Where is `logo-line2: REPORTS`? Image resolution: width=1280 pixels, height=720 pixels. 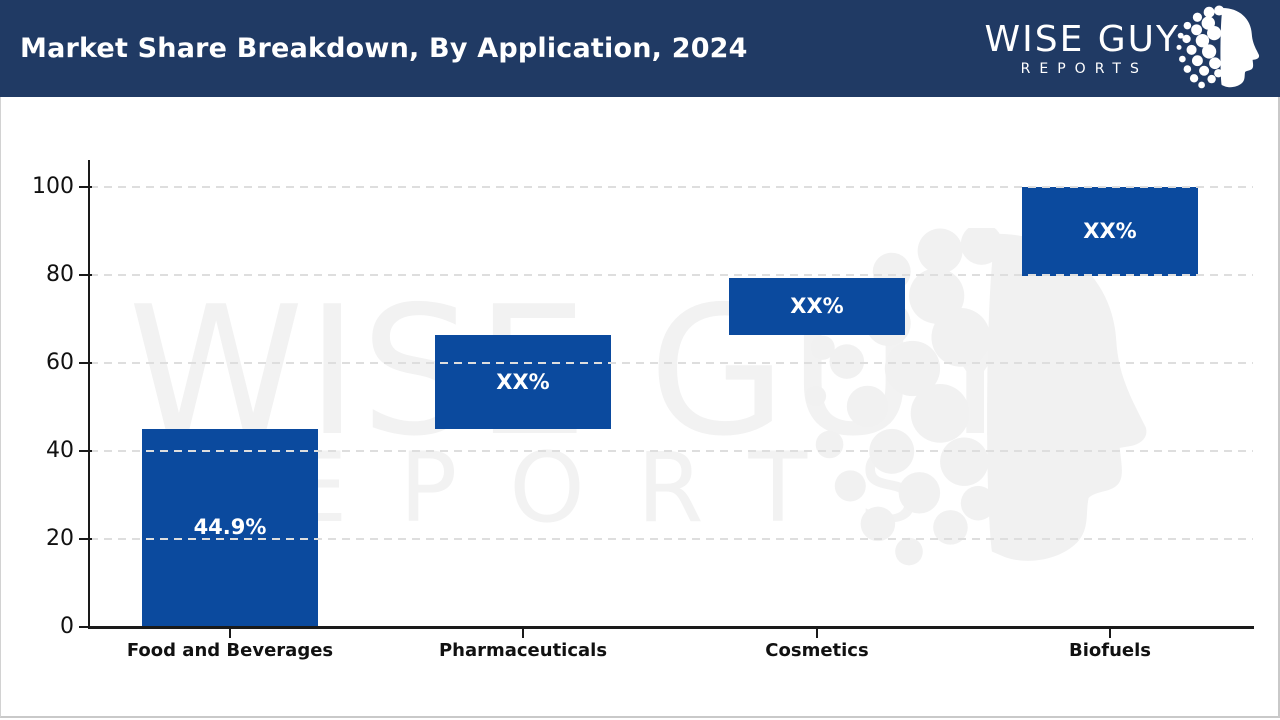 logo-line2: REPORTS is located at coordinates (1084, 69).